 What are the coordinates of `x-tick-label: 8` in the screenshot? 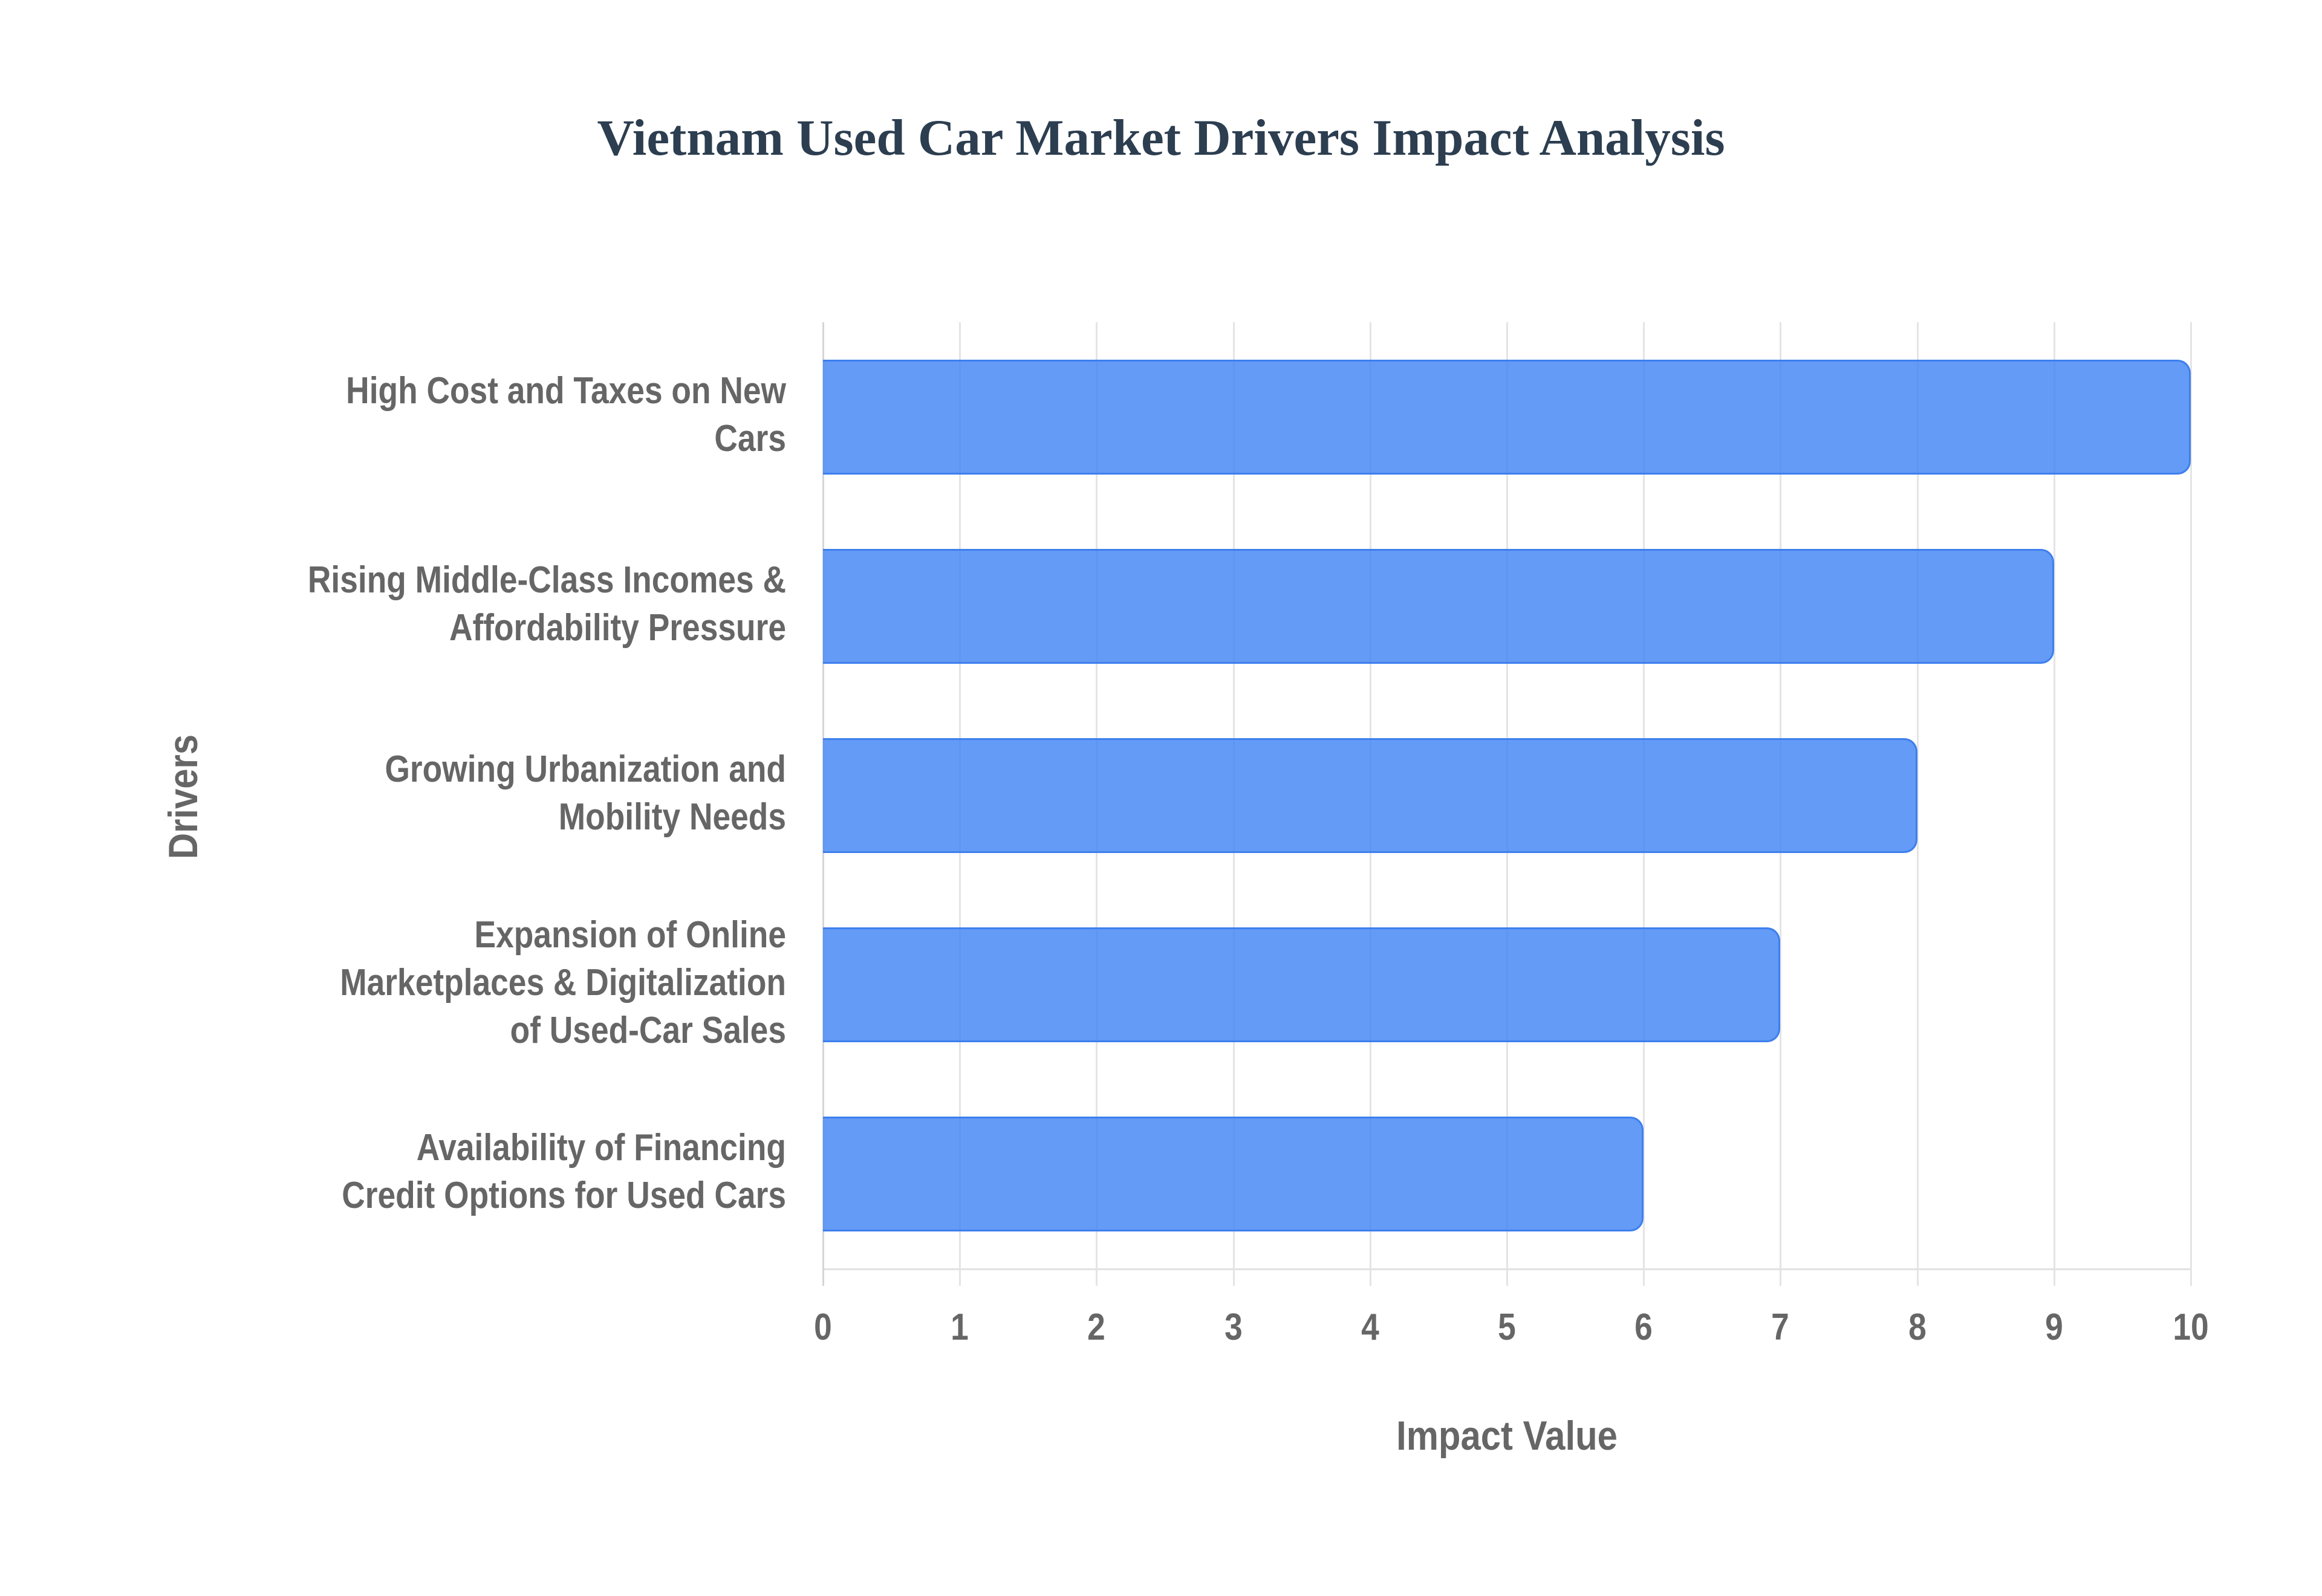 It's located at (1917, 1327).